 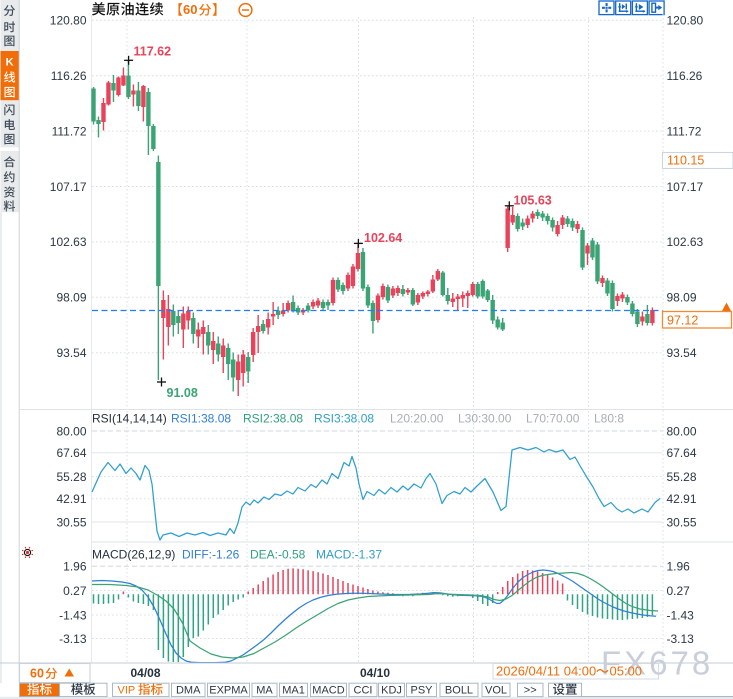 What do you see at coordinates (657, 663) in the screenshot?
I see `svg-text: FX678` at bounding box center [657, 663].